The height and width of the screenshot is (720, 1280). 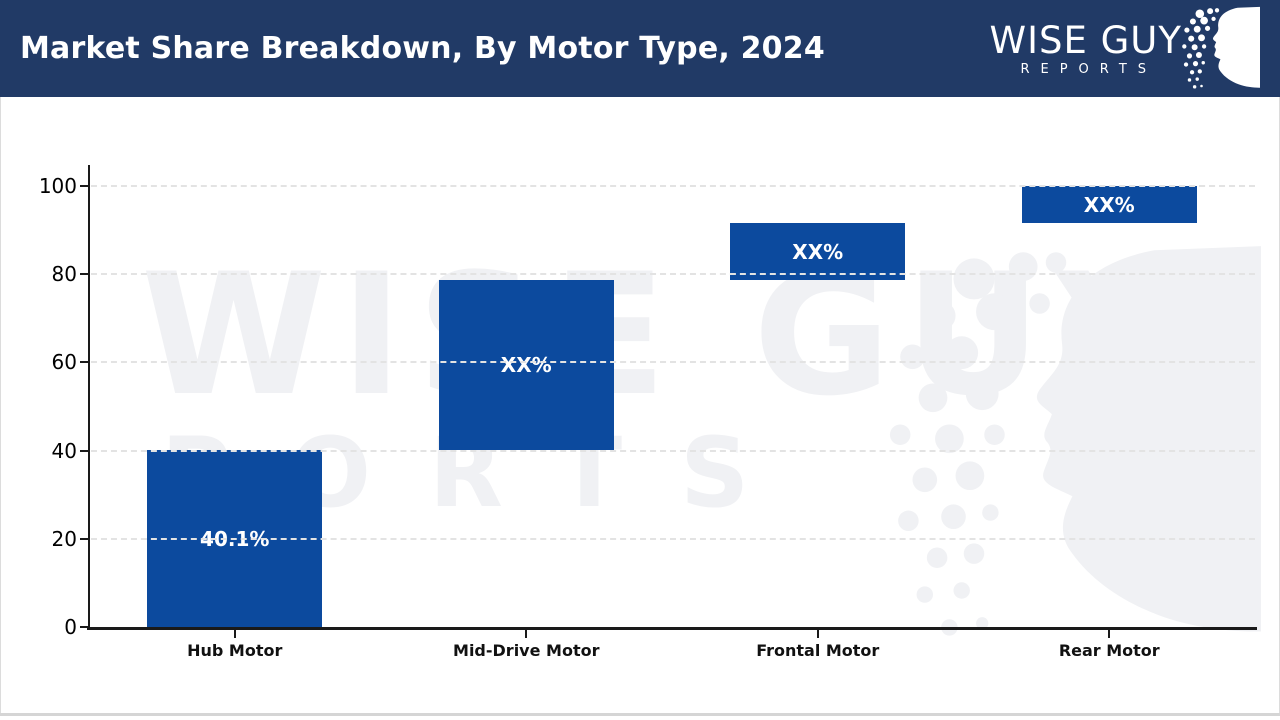 I want to click on y-tick-label: 100, so click(x=57, y=186).